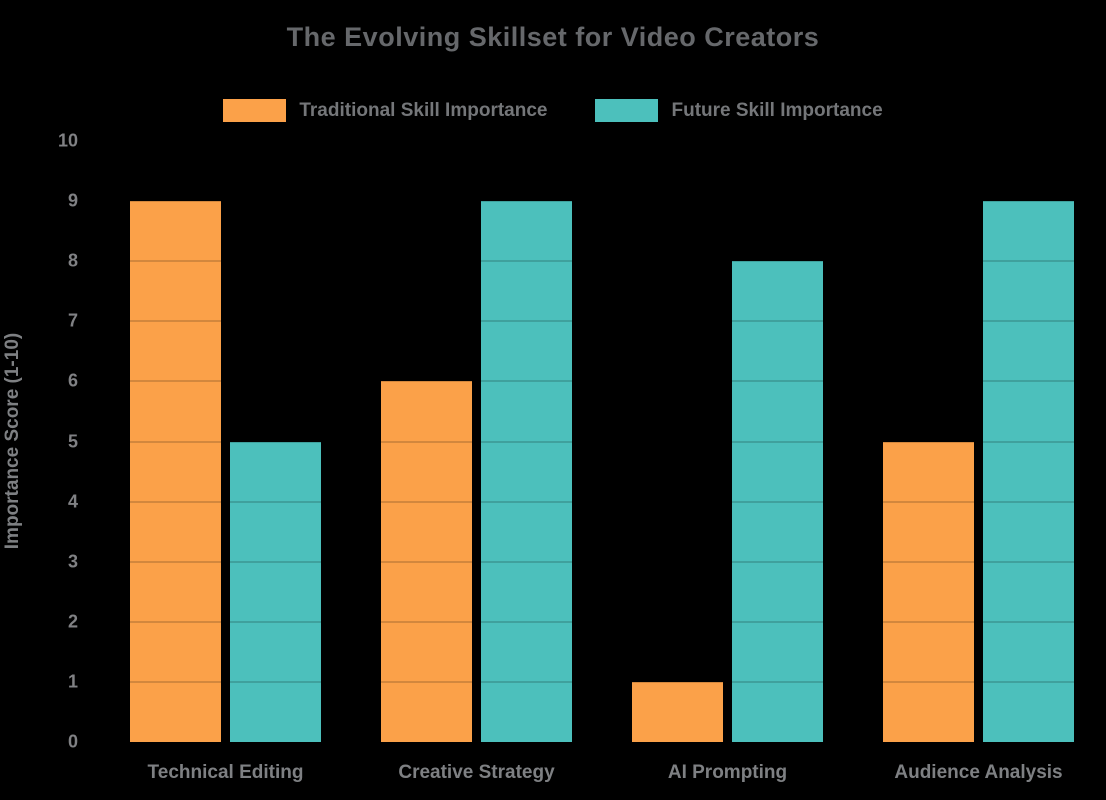 This screenshot has width=1106, height=800. Describe the element at coordinates (72, 260) in the screenshot. I see `y-tick-label: 8` at that location.